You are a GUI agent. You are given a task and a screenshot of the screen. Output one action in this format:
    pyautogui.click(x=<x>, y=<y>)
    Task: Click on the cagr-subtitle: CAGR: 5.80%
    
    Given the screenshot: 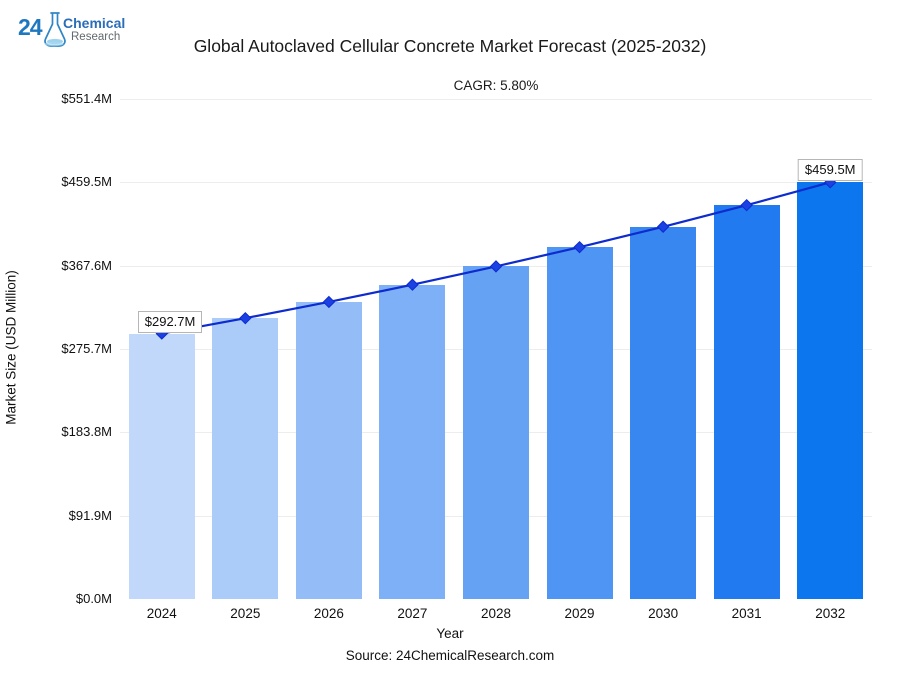 What is the action you would take?
    pyautogui.click(x=496, y=85)
    